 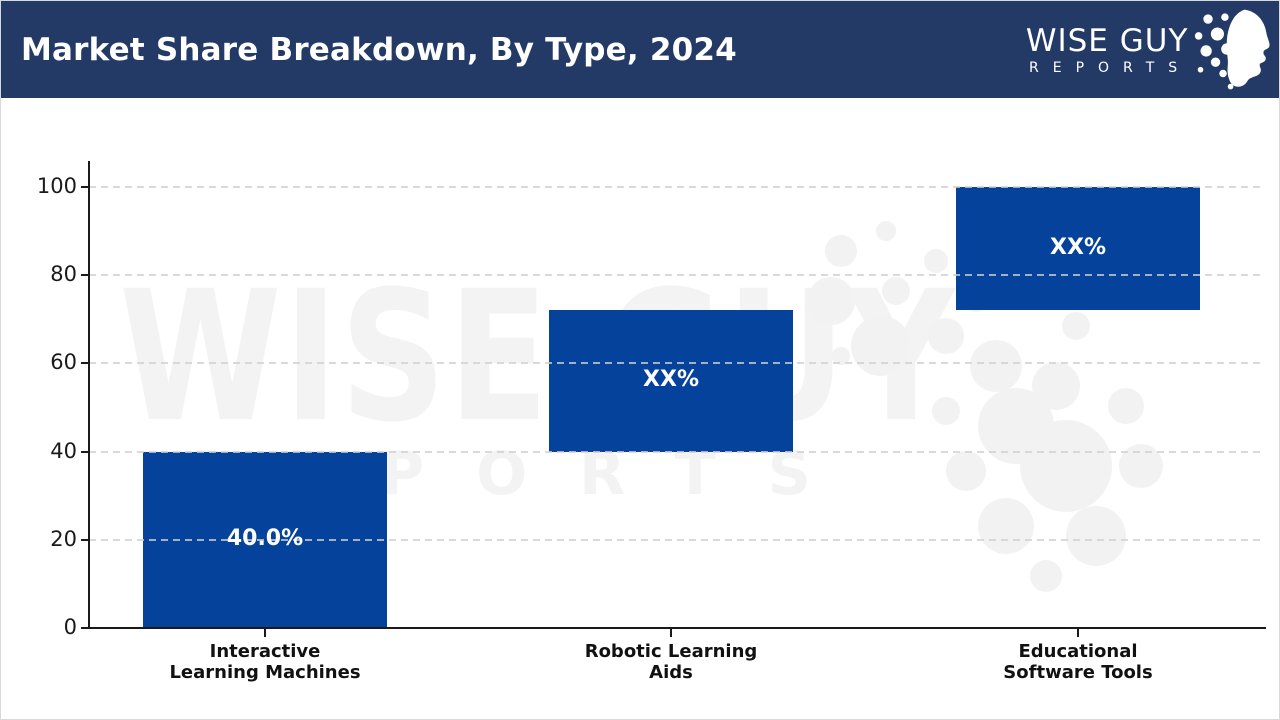 What do you see at coordinates (1107, 41) in the screenshot?
I see `logo-wiseguy-label: WISE GUY` at bounding box center [1107, 41].